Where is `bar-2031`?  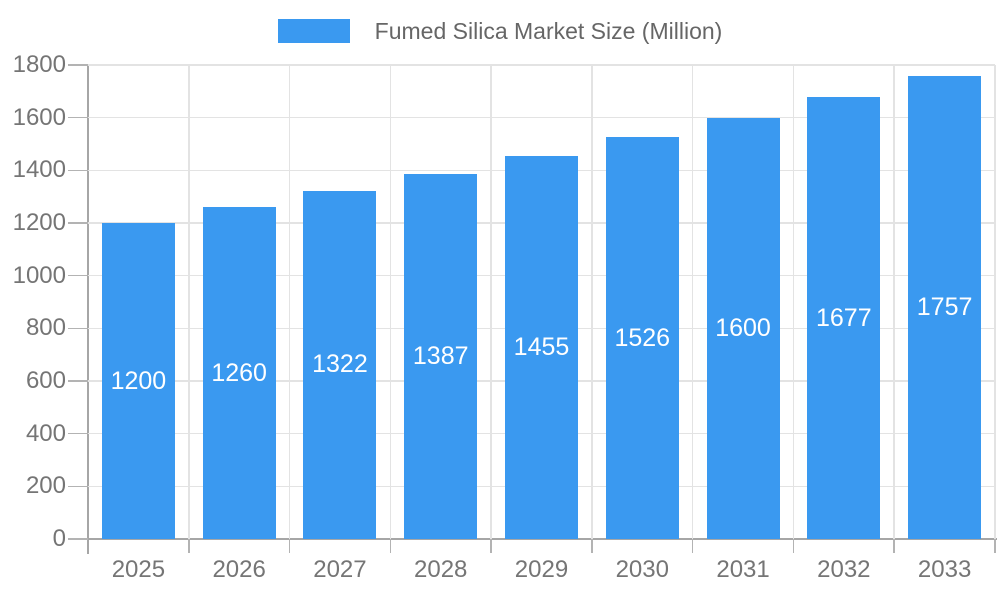
bar-2031 is located at coordinates (743, 328).